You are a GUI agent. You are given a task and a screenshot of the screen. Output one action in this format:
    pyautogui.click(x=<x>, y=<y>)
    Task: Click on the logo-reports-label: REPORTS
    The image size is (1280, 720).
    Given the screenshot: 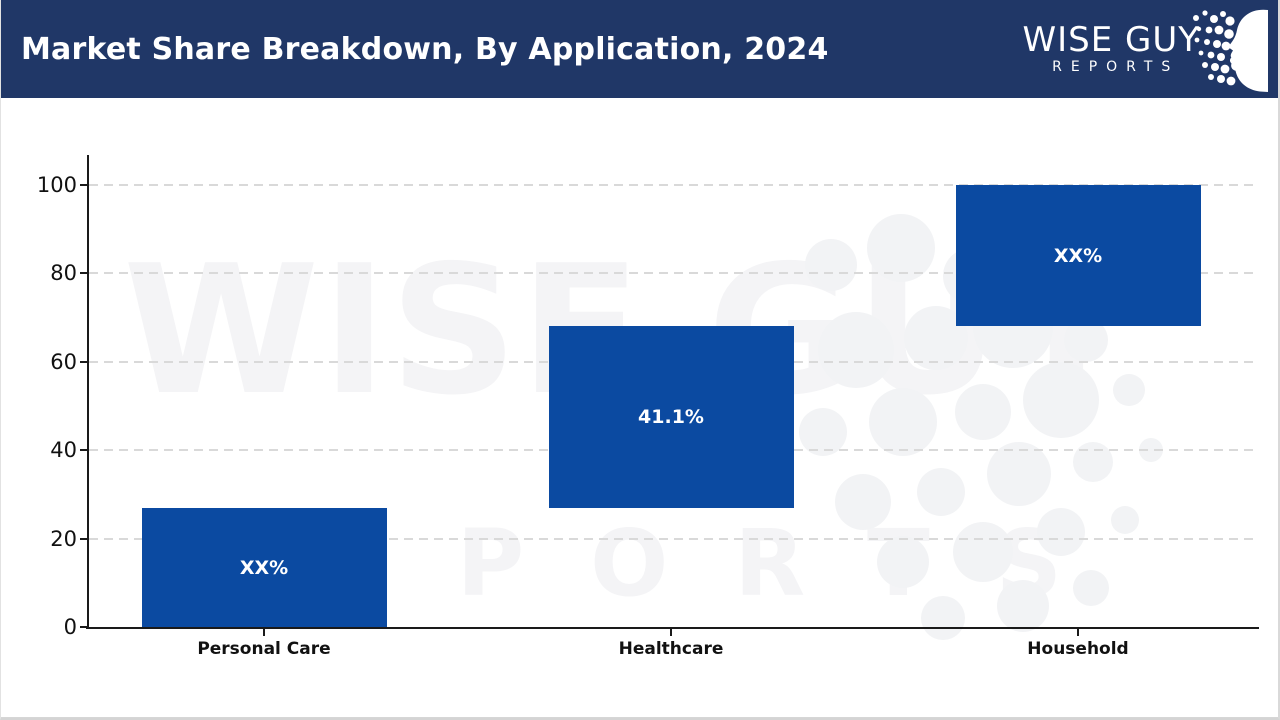 What is the action you would take?
    pyautogui.click(x=1116, y=67)
    